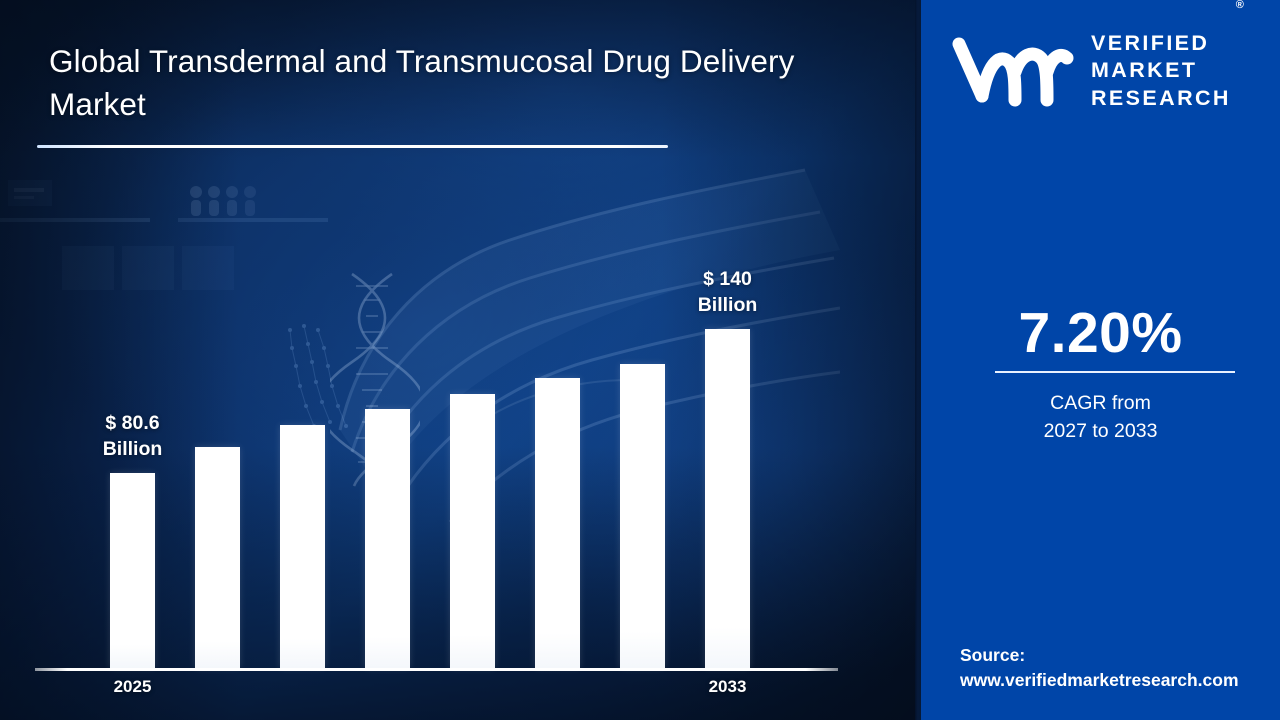  I want to click on cagr-value: 7.20%, so click(1100, 333).